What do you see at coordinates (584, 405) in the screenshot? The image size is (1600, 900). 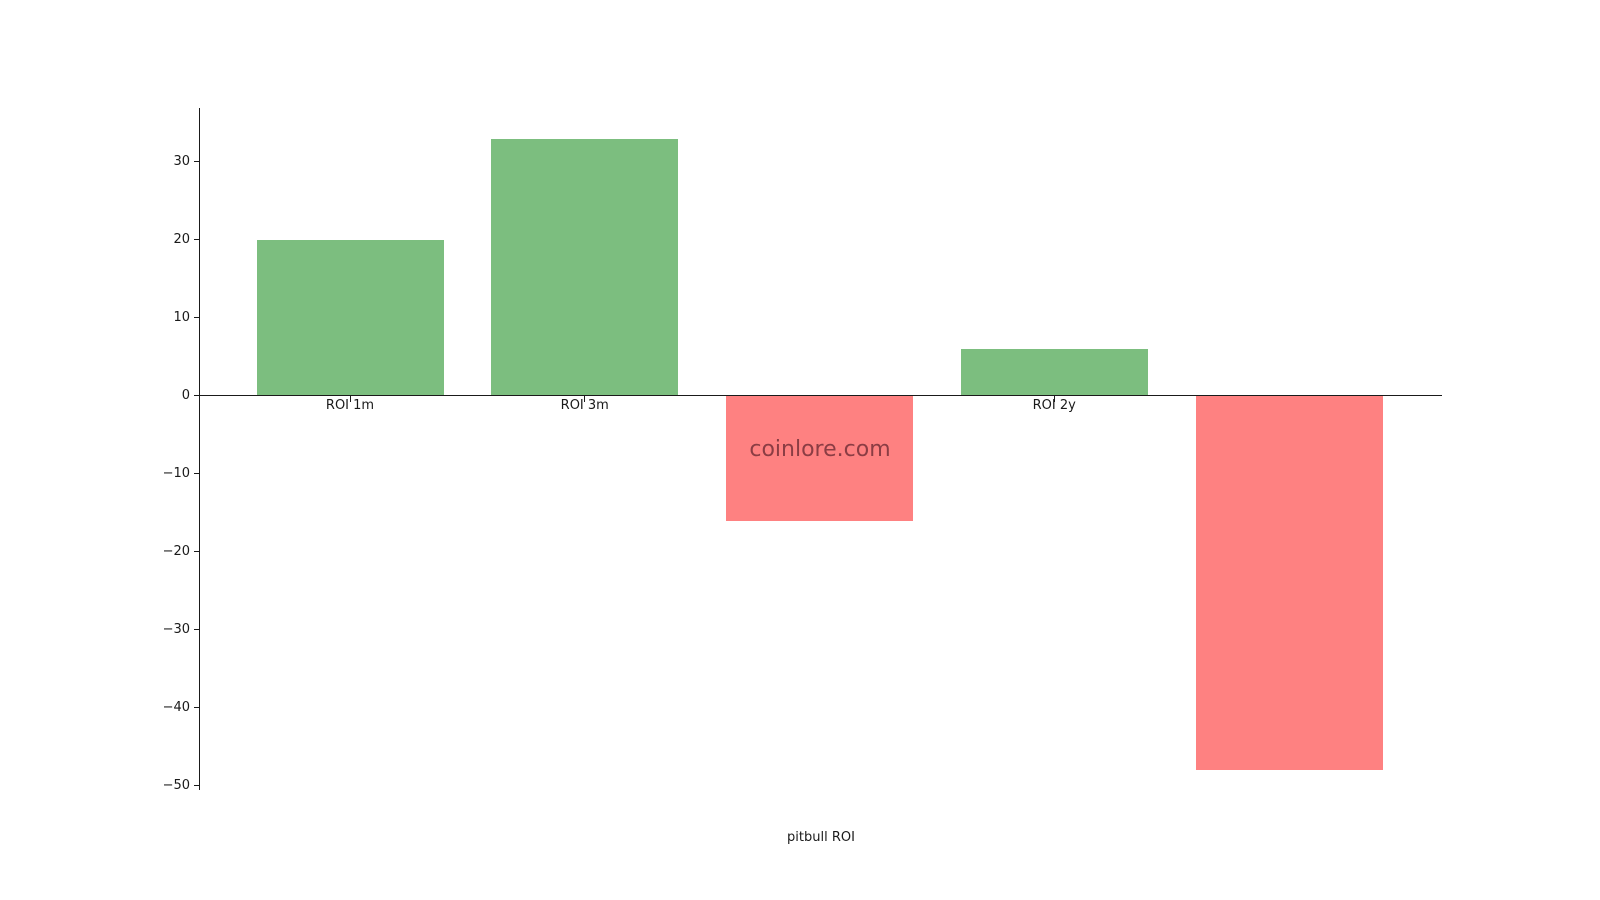 I see `x-tick-label: ROI 3m` at bounding box center [584, 405].